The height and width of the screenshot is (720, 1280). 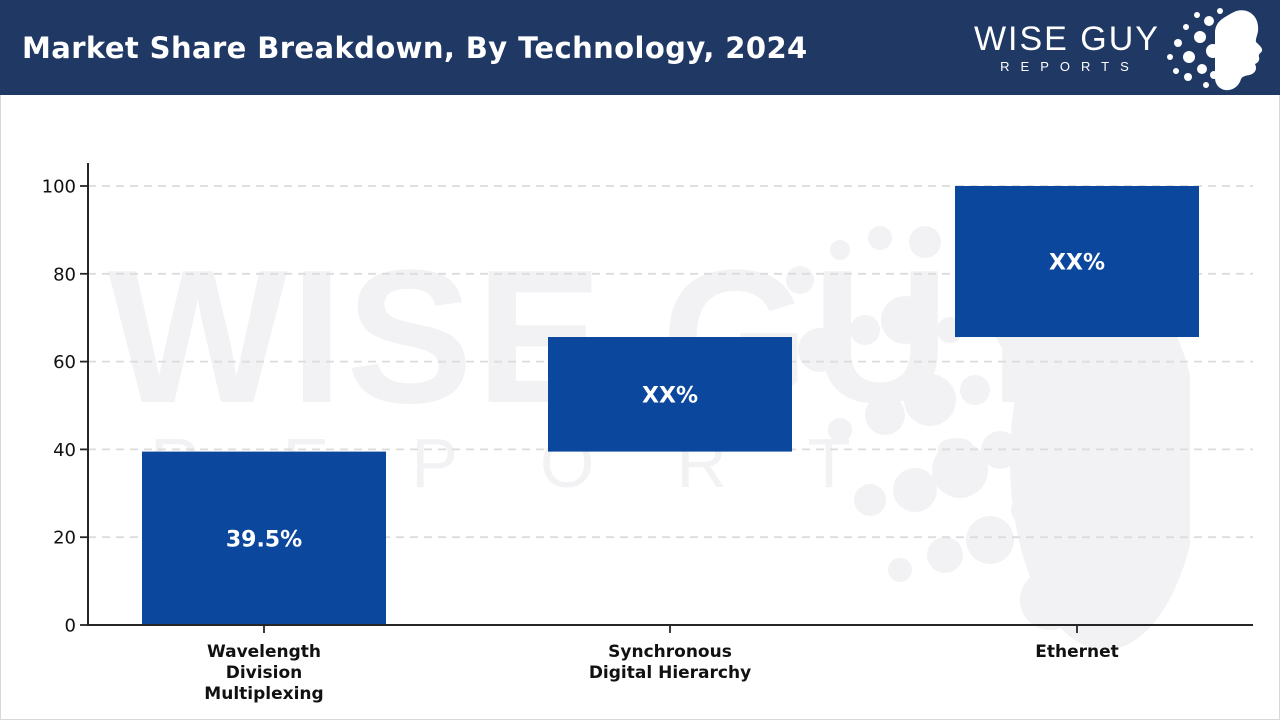 What do you see at coordinates (64, 538) in the screenshot?
I see `y-tick-label: 20` at bounding box center [64, 538].